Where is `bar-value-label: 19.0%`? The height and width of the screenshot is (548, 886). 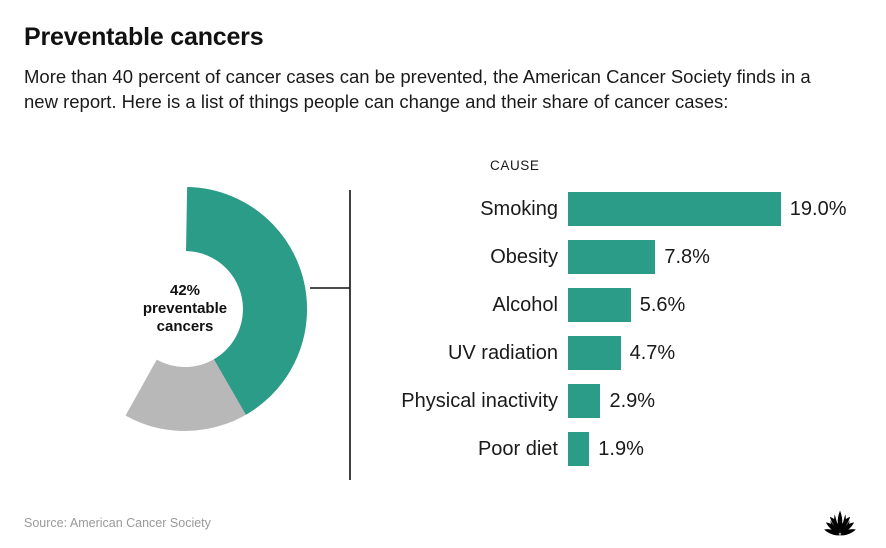 bar-value-label: 19.0% is located at coordinates (818, 209).